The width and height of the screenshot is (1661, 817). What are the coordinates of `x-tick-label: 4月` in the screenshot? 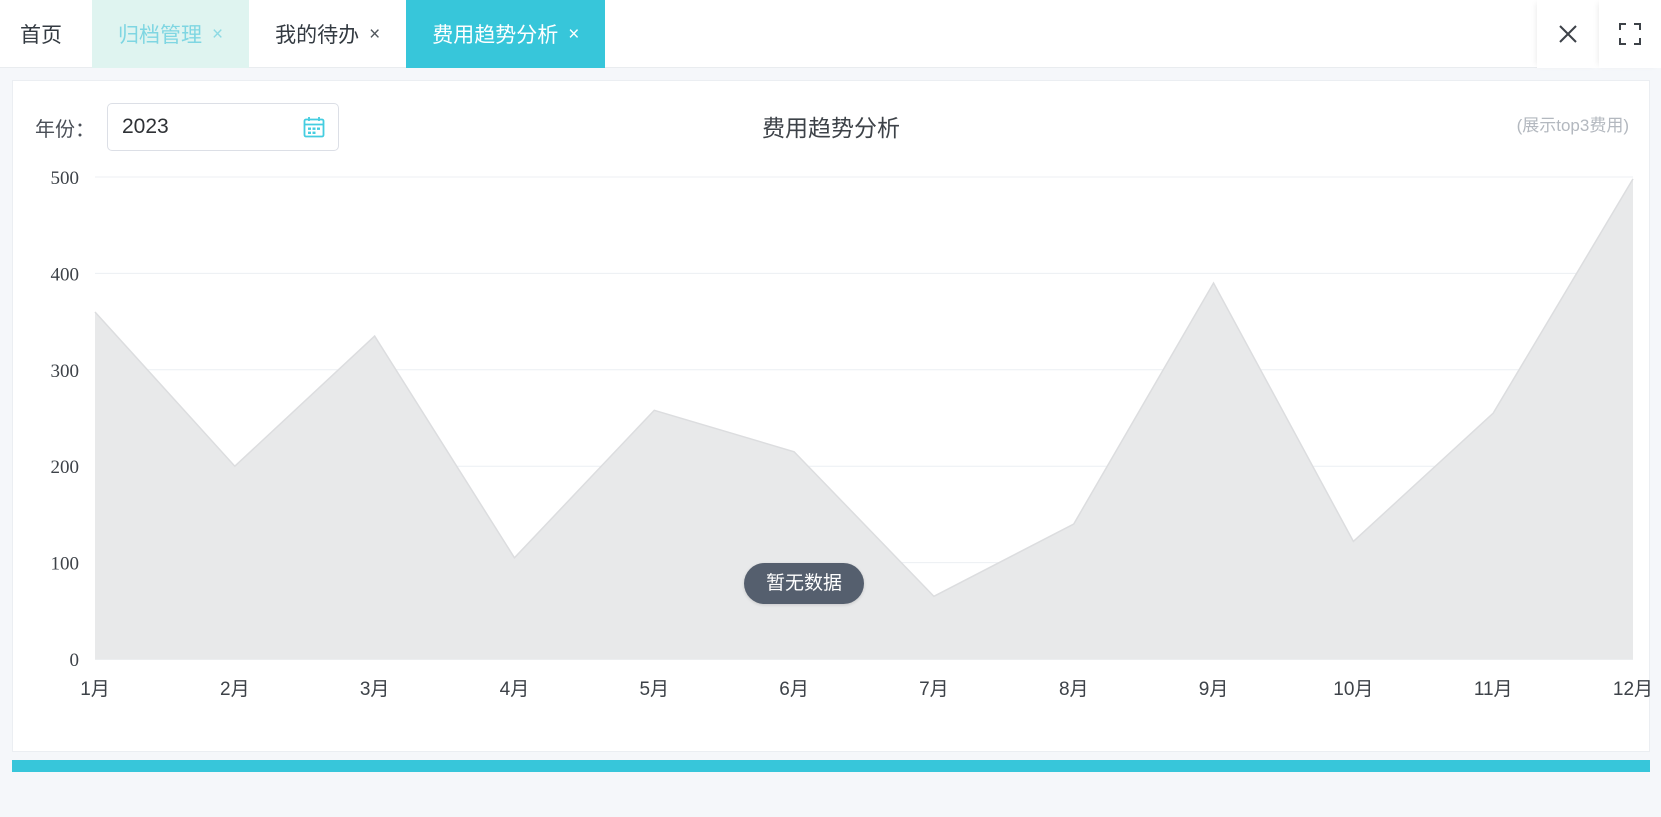 It's located at (515, 689).